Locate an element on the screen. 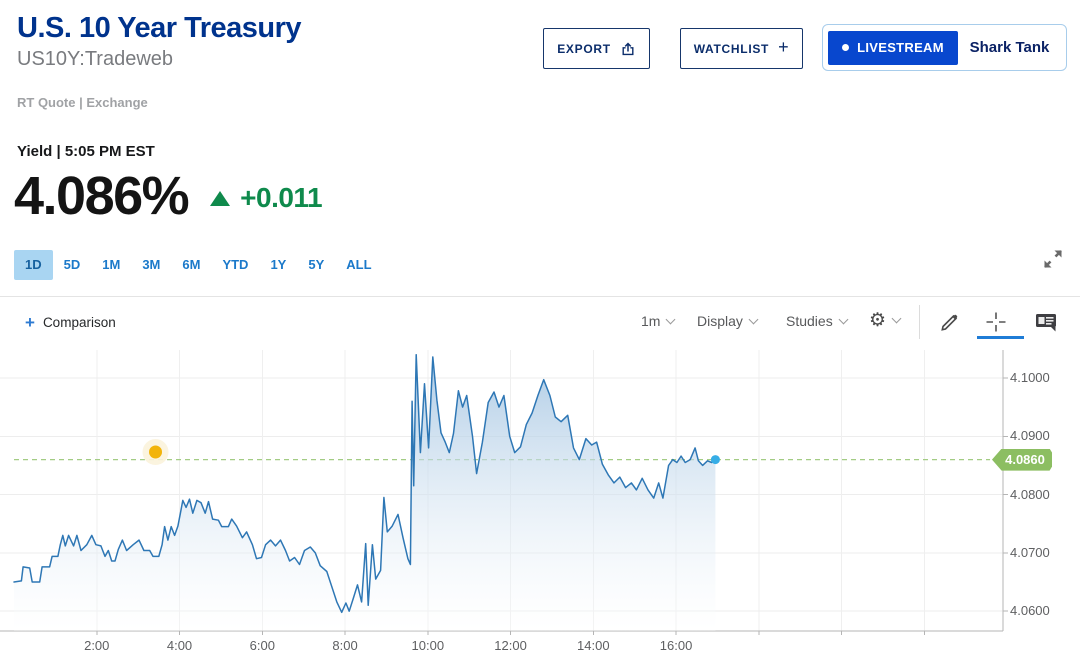 Image resolution: width=1080 pixels, height=659 pixels. tab-3m: 3M is located at coordinates (151, 264).